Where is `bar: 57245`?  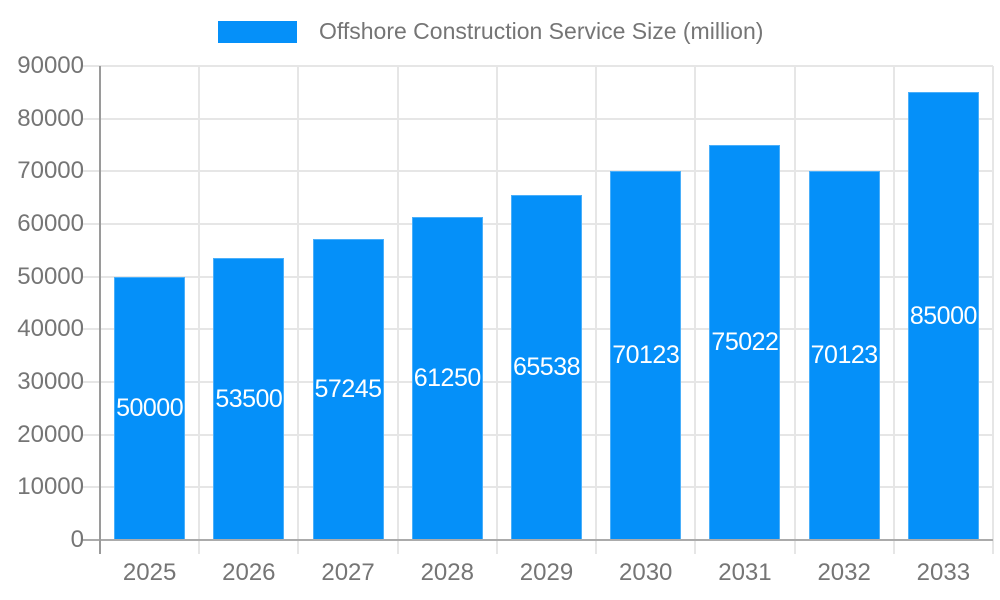
bar: 57245 is located at coordinates (348, 389).